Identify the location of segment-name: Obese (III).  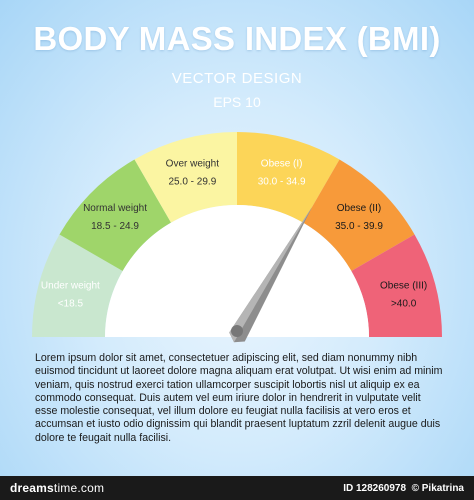
(403, 285).